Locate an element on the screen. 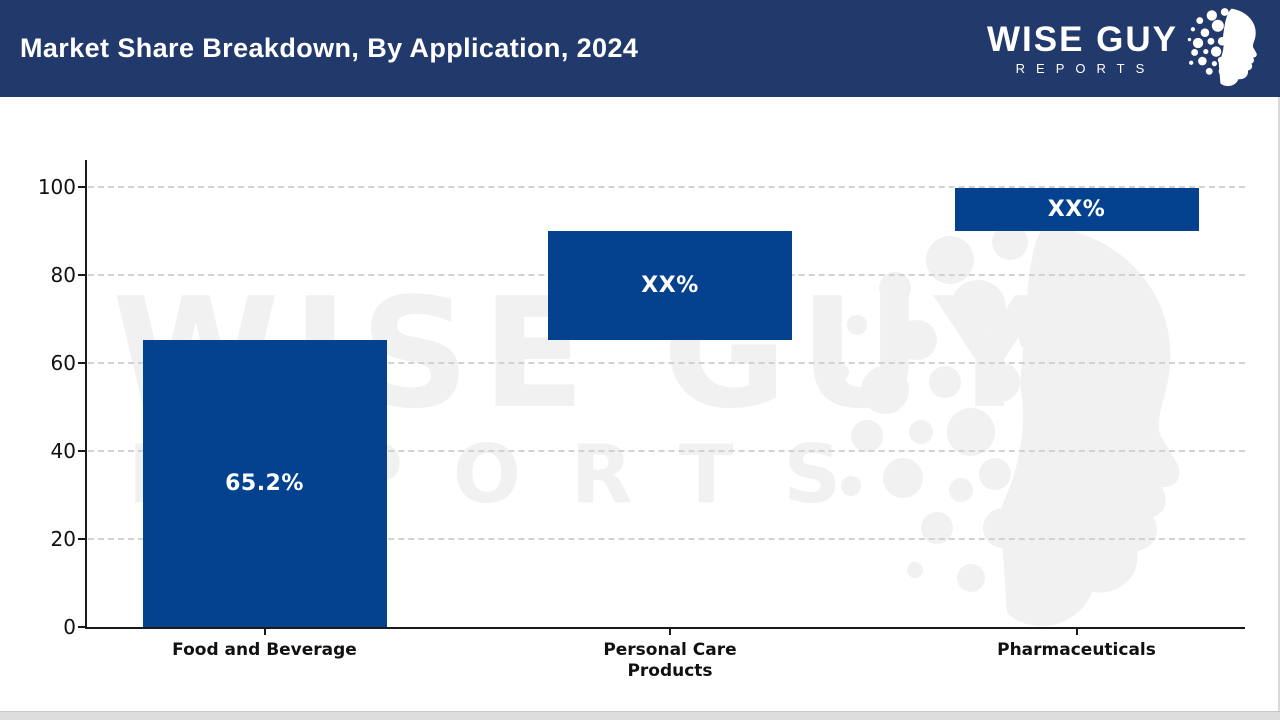 The width and height of the screenshot is (1280, 720). x-category-label-line: Personal Care is located at coordinates (670, 650).